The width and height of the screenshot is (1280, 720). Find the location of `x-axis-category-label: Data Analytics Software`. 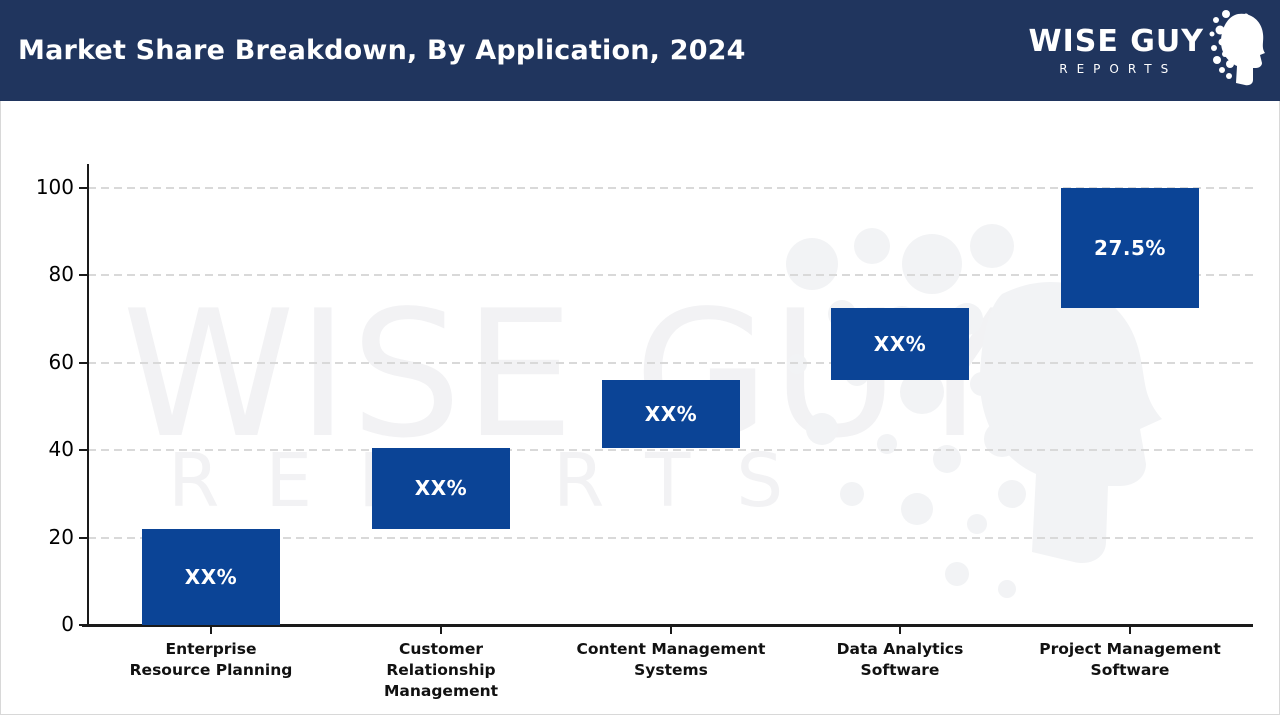

x-axis-category-label: Data Analytics Software is located at coordinates (900, 659).